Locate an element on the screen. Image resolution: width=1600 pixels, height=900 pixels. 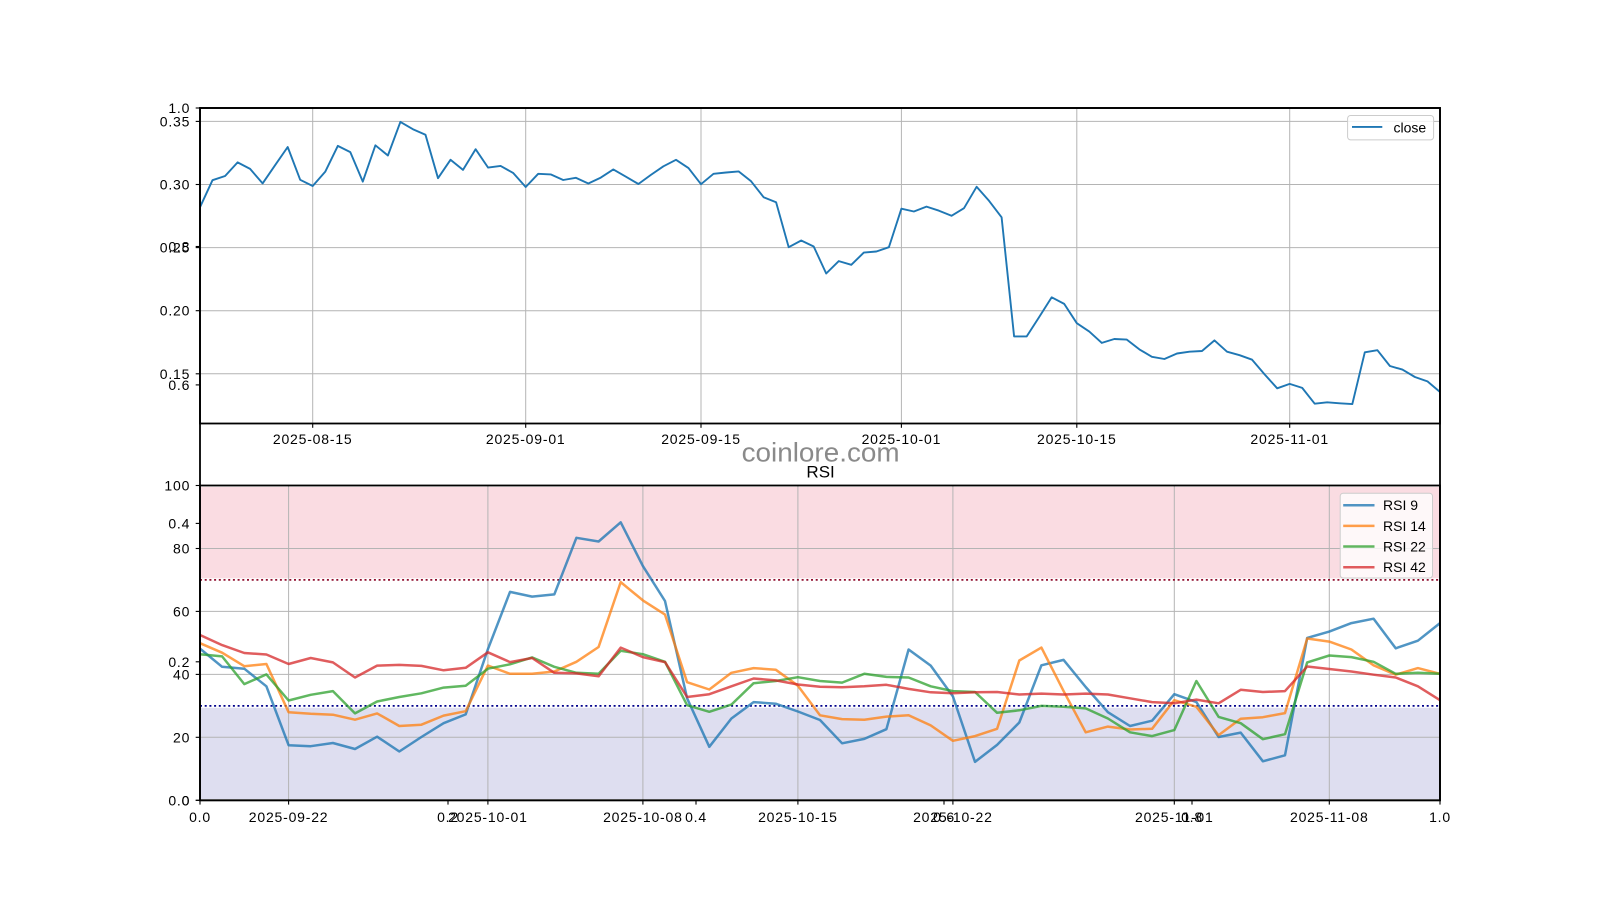
svg-text: 40 is located at coordinates (181, 674).